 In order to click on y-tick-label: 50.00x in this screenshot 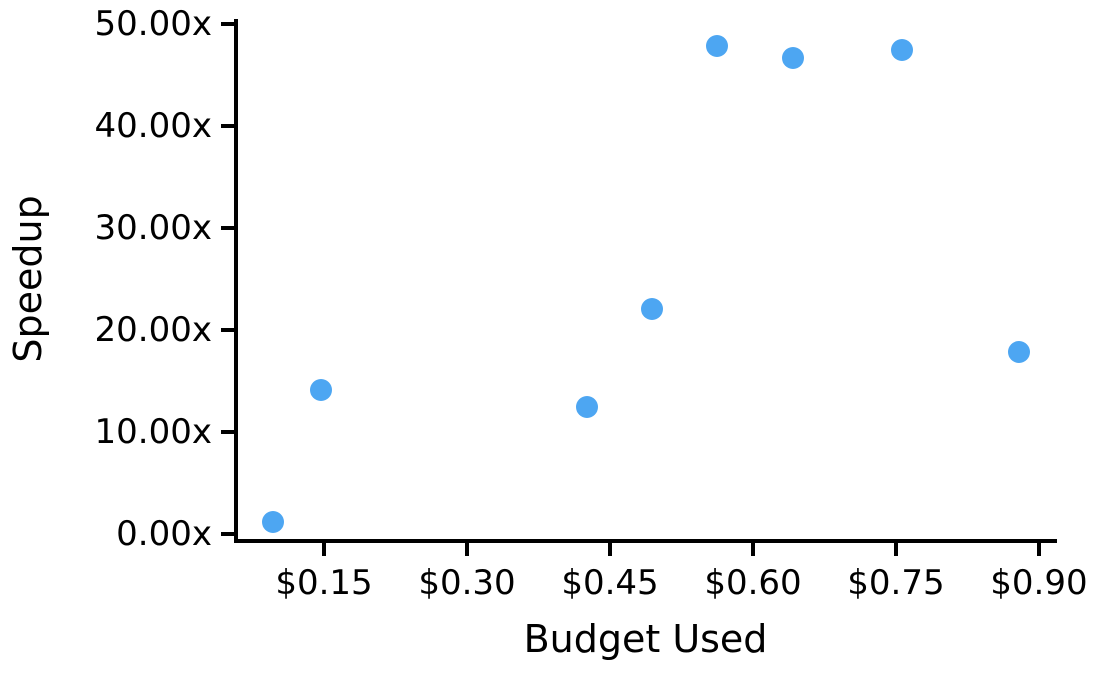, I will do `click(153, 24)`.